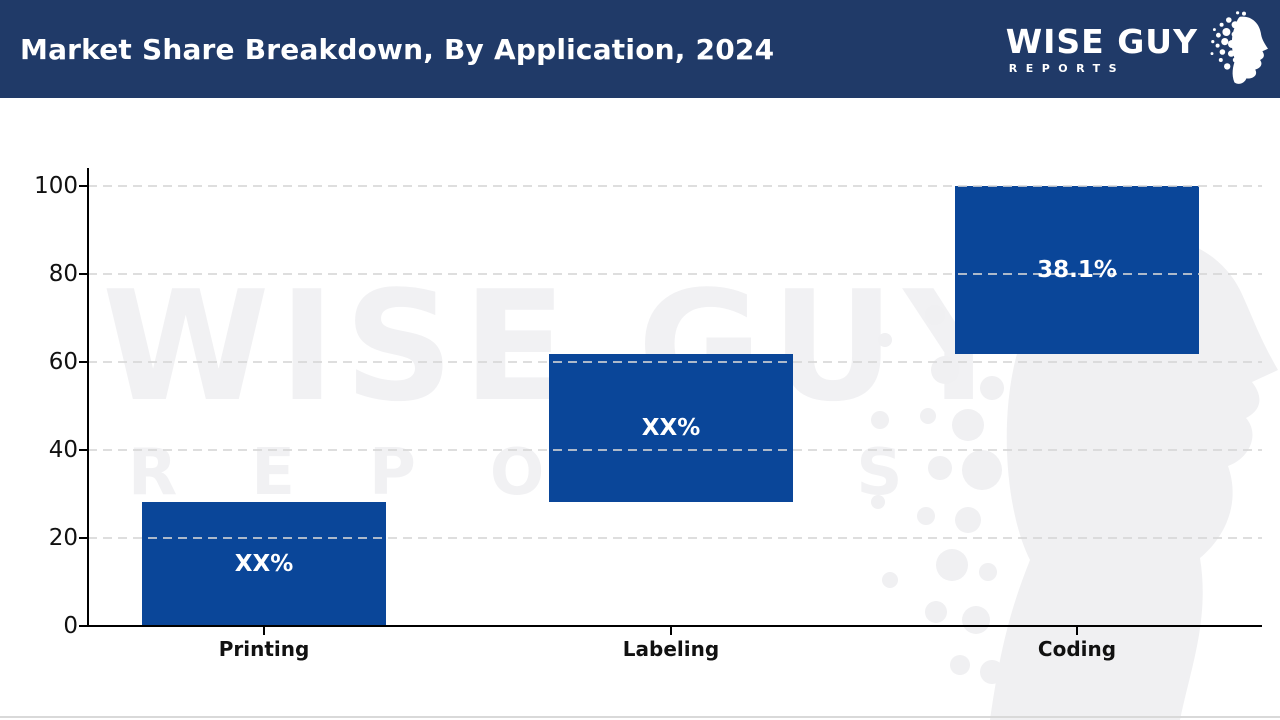 The width and height of the screenshot is (1280, 720). What do you see at coordinates (1077, 631) in the screenshot?
I see `x-tick-coding` at bounding box center [1077, 631].